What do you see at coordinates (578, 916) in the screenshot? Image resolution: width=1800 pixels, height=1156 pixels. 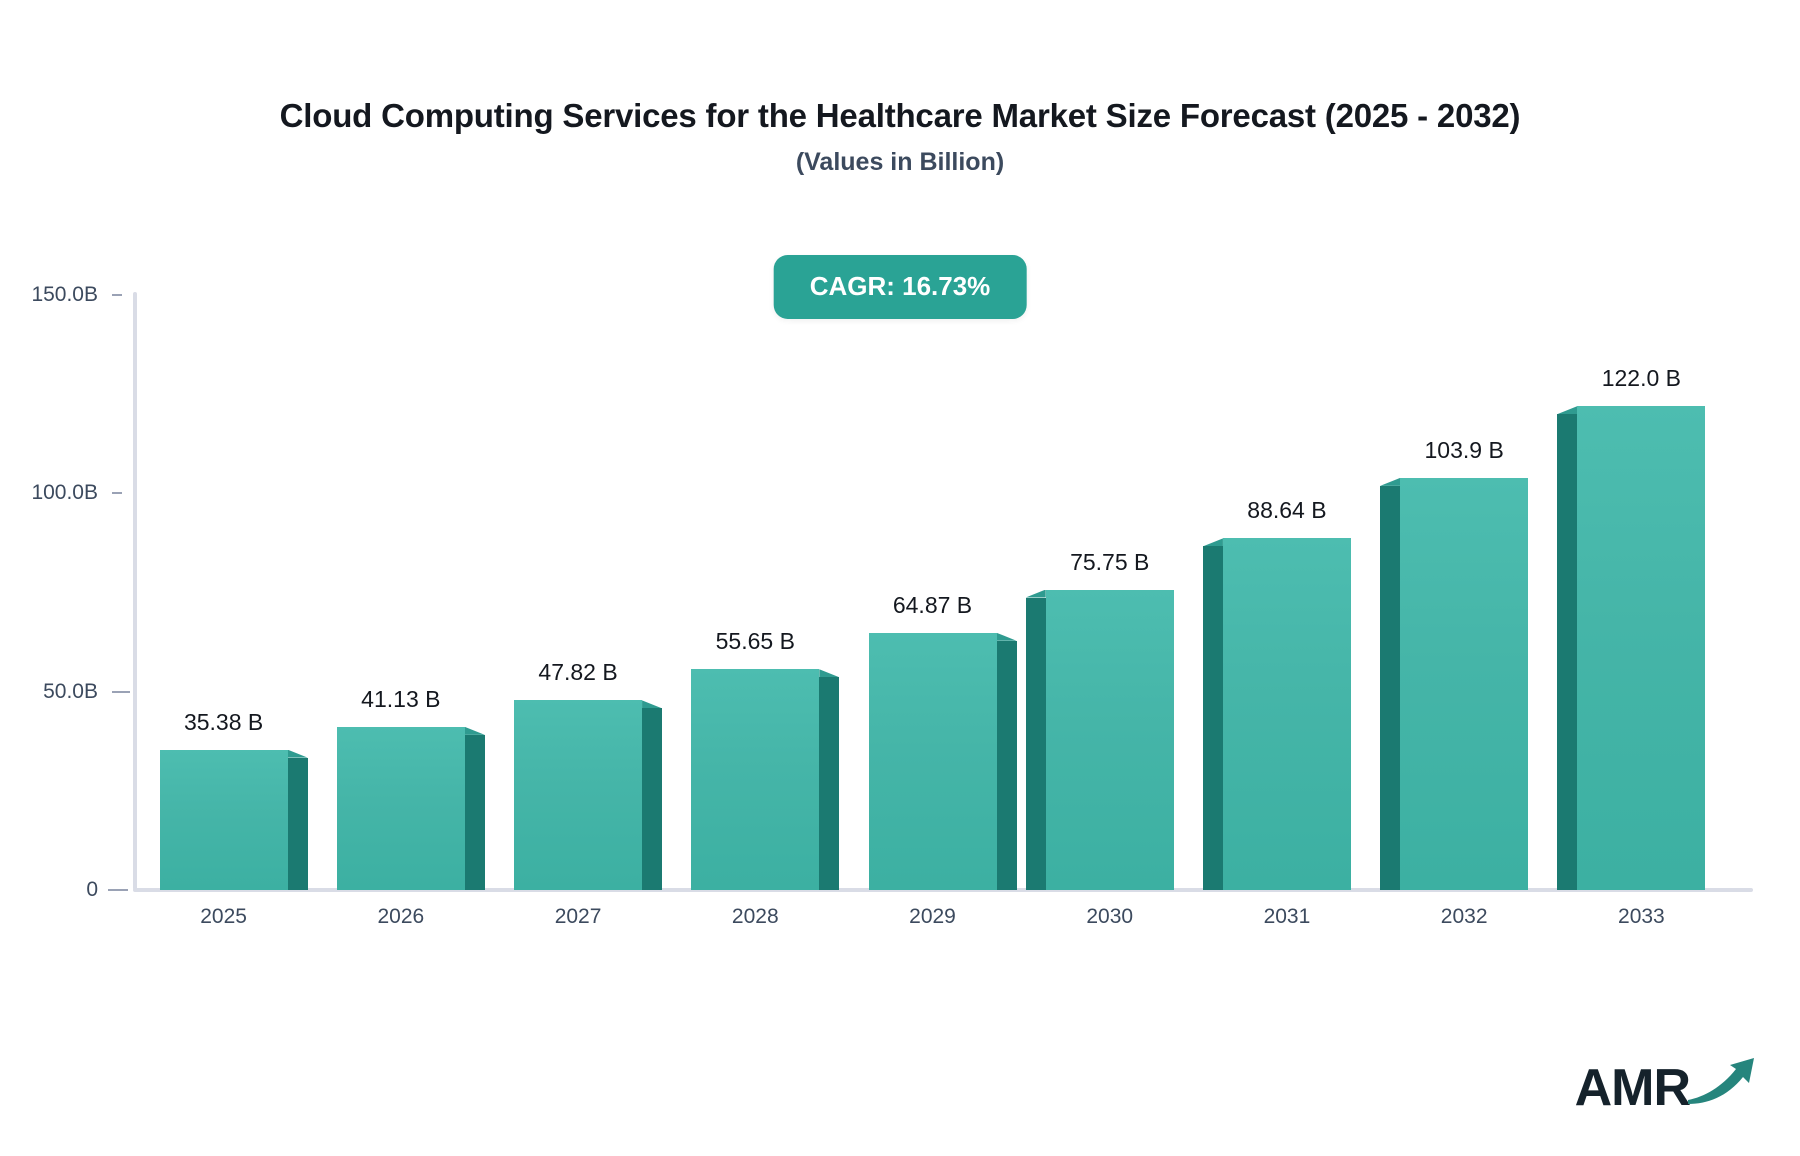 I see `x-axis-tick-label: 2027` at bounding box center [578, 916].